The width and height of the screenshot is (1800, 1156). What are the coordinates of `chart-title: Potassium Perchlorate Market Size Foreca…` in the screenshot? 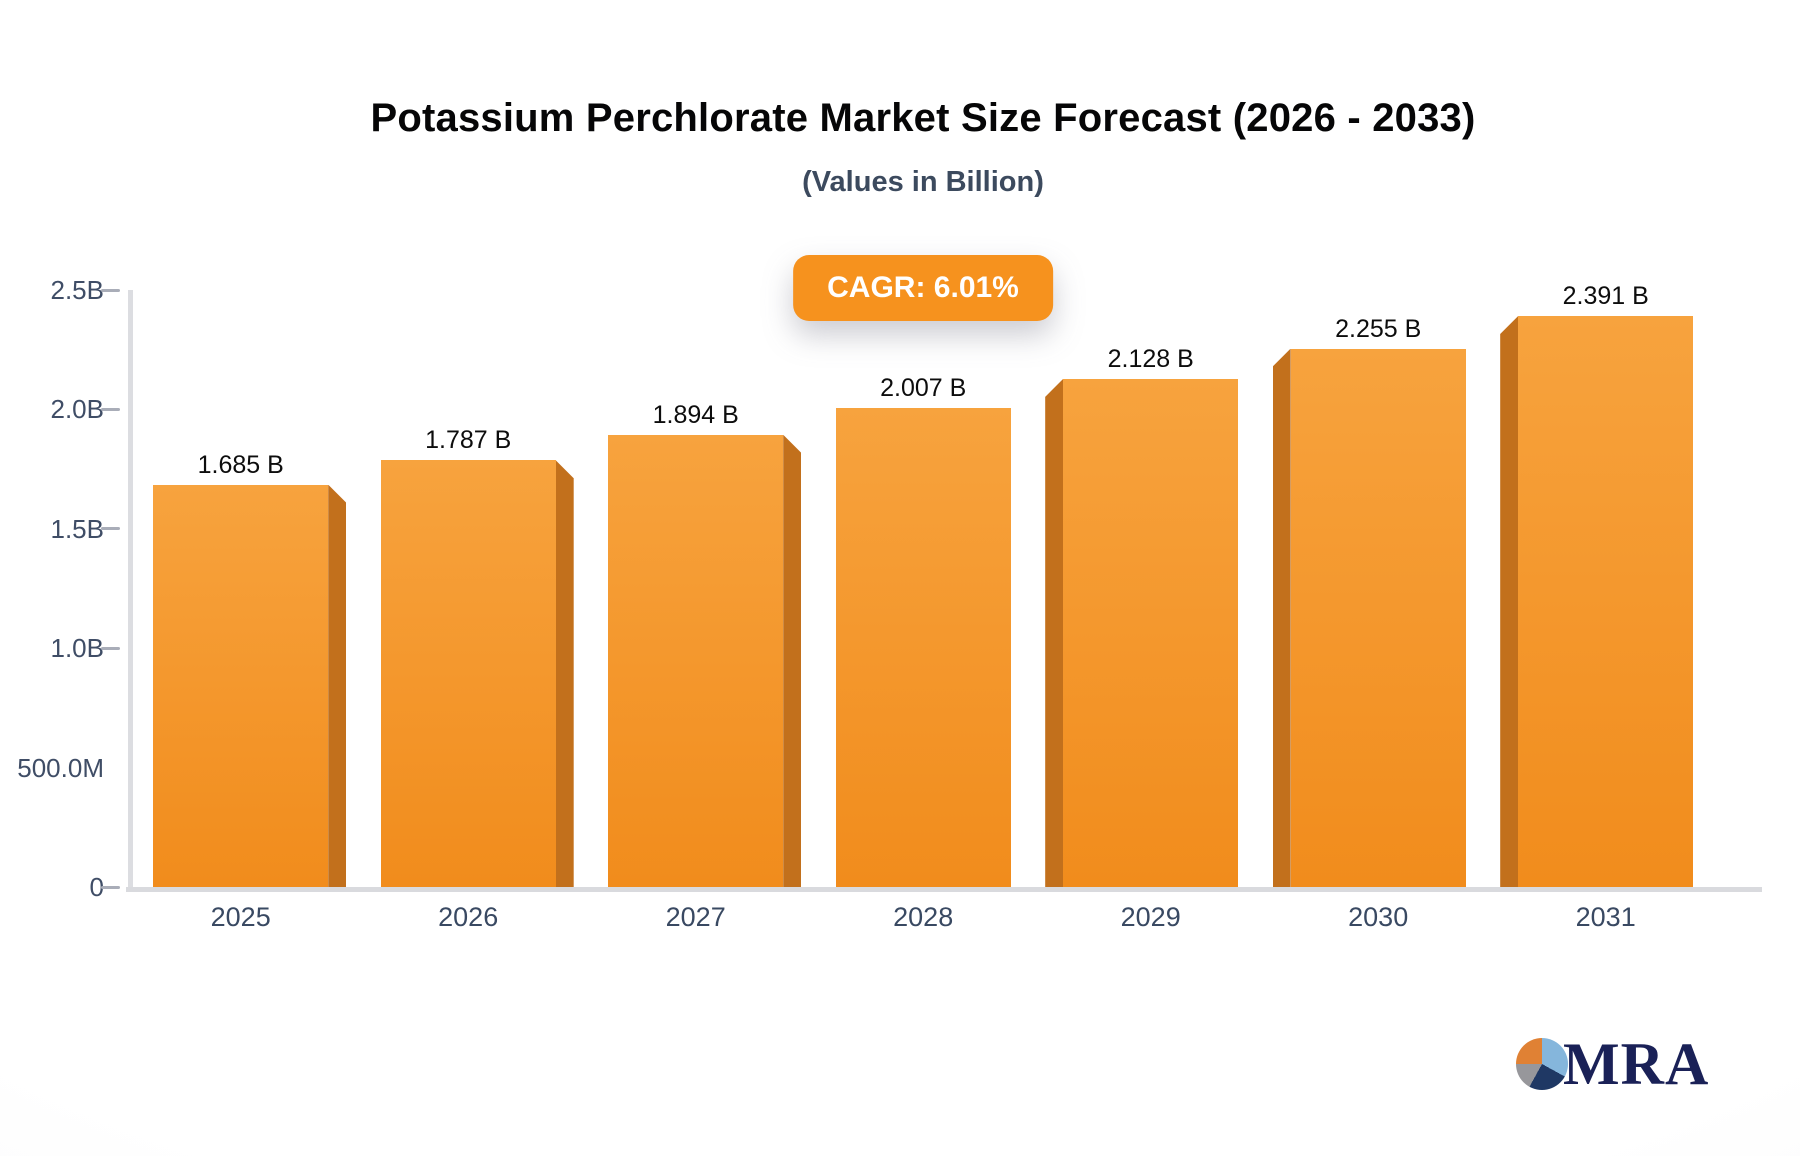 It's located at (923, 118).